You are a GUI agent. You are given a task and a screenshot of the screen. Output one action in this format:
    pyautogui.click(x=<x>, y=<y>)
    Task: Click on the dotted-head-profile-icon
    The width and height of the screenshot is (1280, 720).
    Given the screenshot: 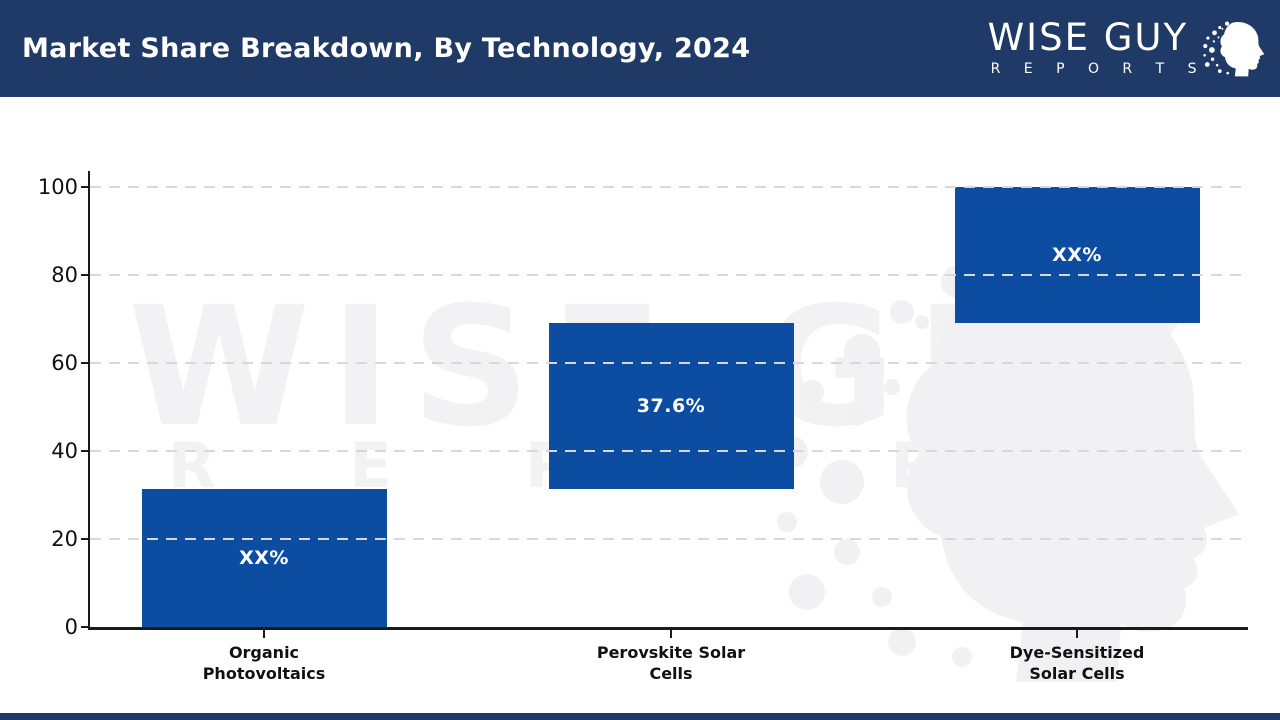 What is the action you would take?
    pyautogui.click(x=1234, y=49)
    